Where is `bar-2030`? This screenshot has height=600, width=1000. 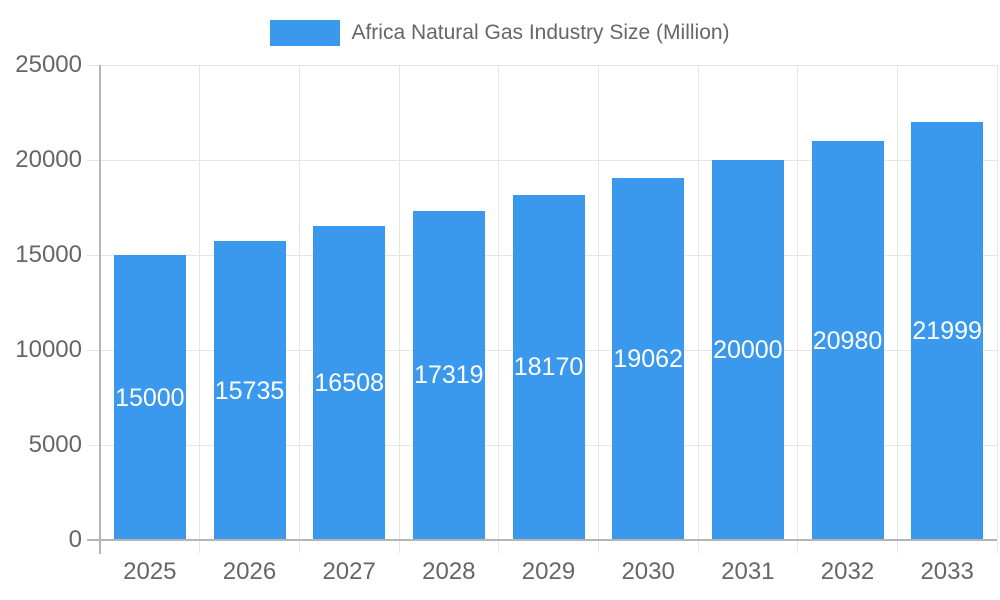
bar-2030 is located at coordinates (648, 358).